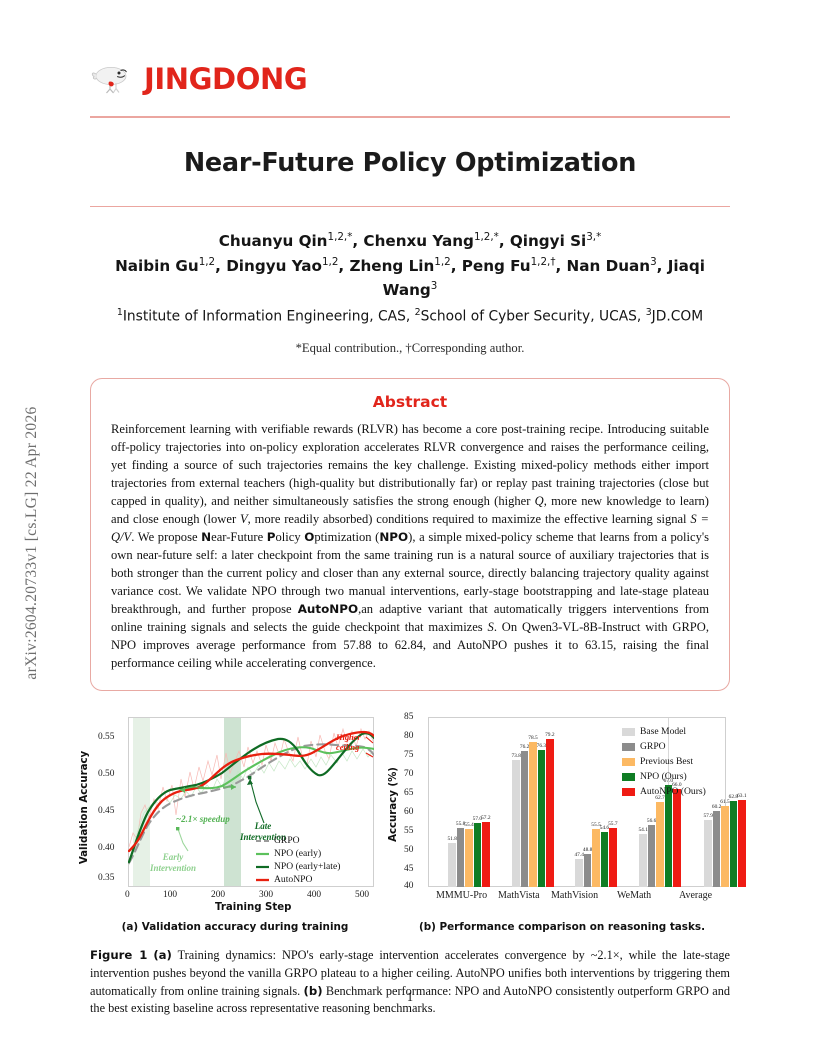 This screenshot has height=1056, width=816. Describe the element at coordinates (410, 79) in the screenshot. I see `brand-header: JINGDONG` at that location.